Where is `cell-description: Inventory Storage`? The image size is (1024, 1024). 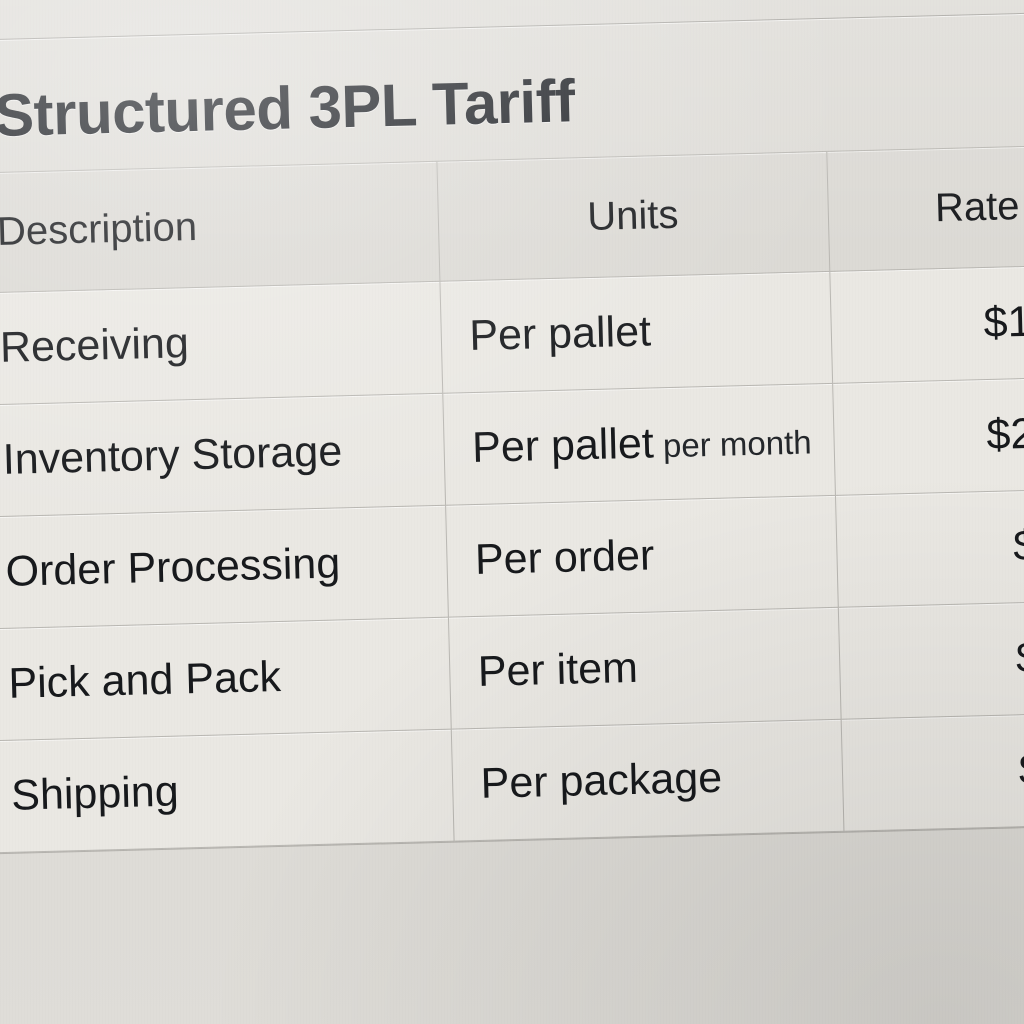 cell-description: Inventory Storage is located at coordinates (223, 456).